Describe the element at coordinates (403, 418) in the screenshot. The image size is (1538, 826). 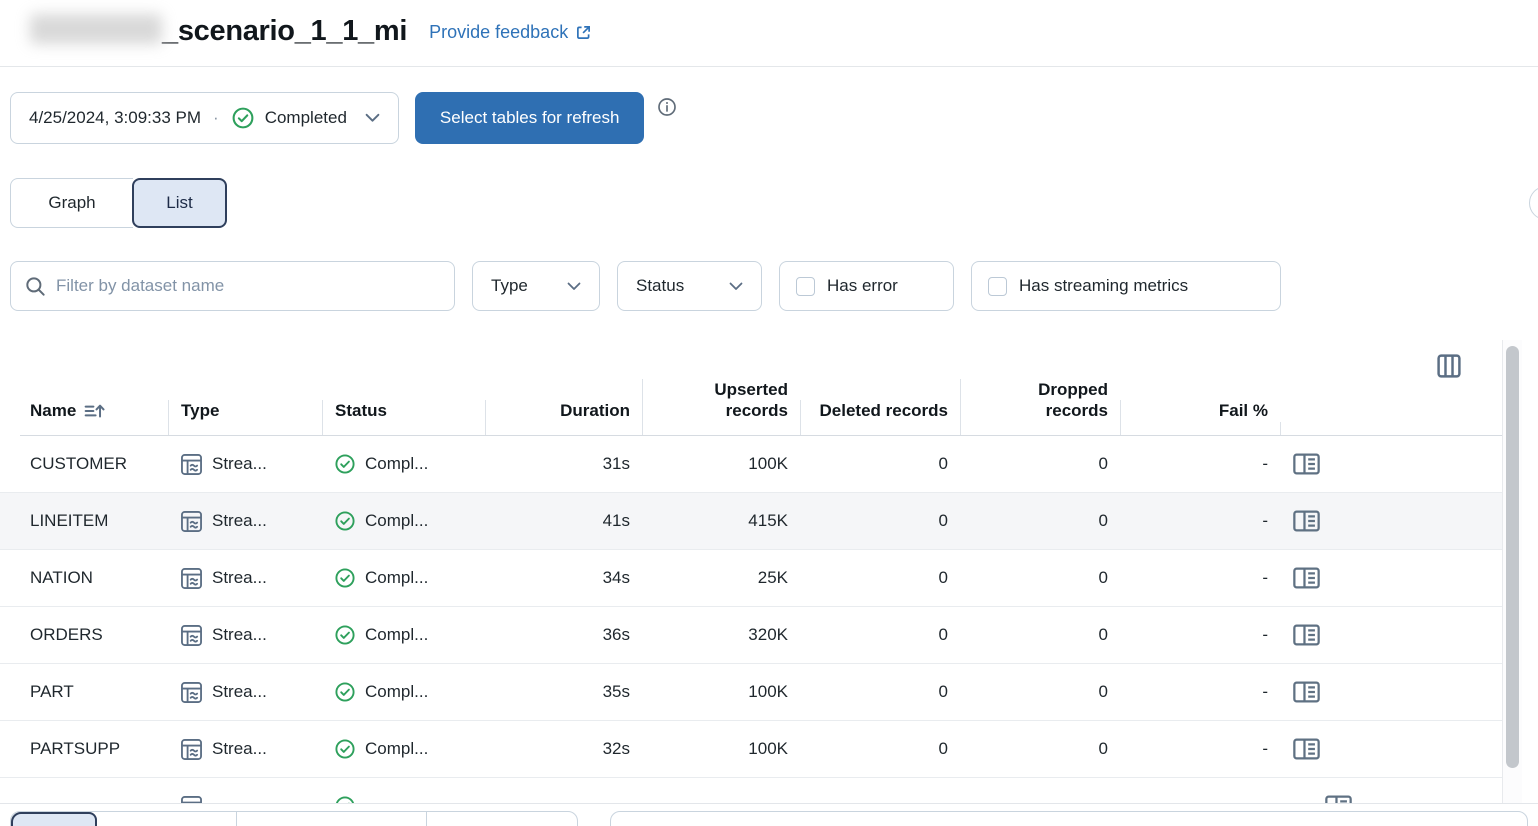
I see `column-header-status: Status` at that location.